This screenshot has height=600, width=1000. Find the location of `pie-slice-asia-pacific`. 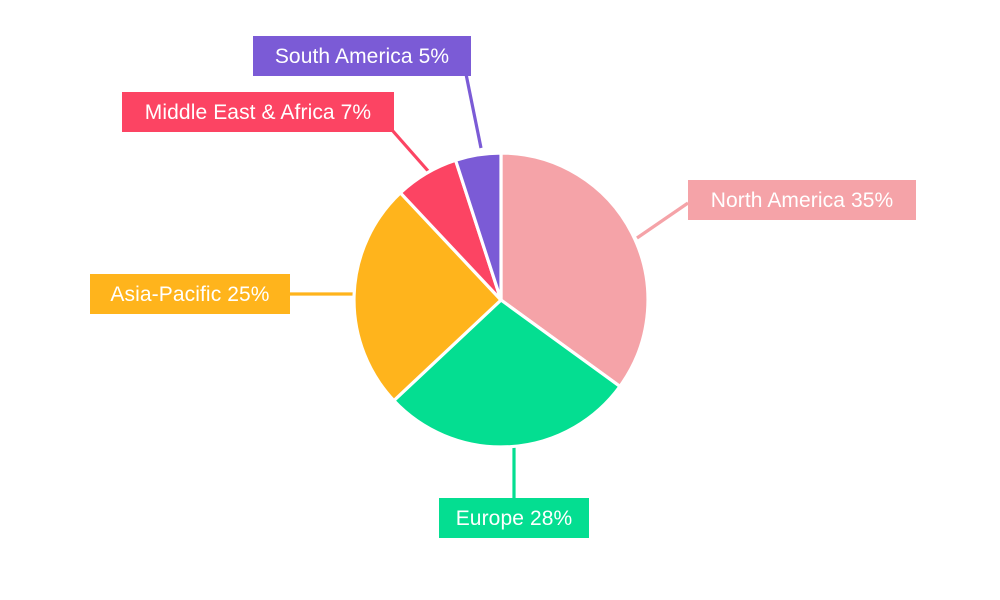

pie-slice-asia-pacific is located at coordinates (427, 297).